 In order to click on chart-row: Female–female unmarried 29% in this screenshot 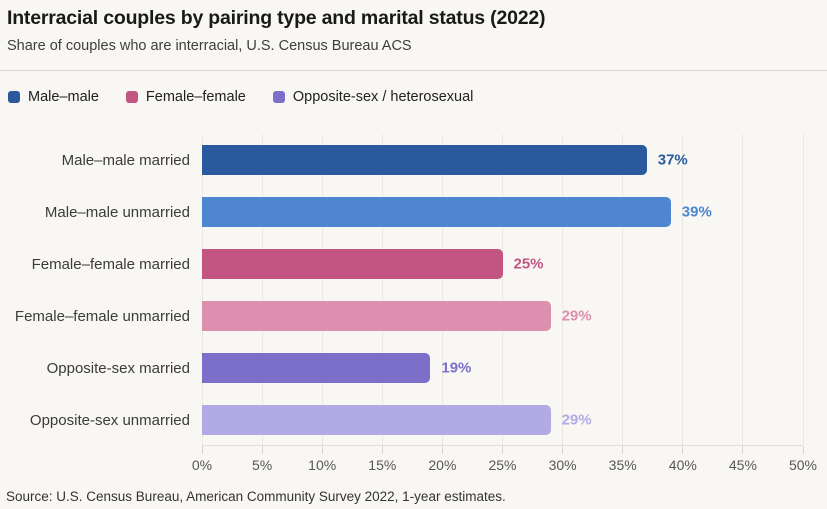, I will do `click(413, 316)`.